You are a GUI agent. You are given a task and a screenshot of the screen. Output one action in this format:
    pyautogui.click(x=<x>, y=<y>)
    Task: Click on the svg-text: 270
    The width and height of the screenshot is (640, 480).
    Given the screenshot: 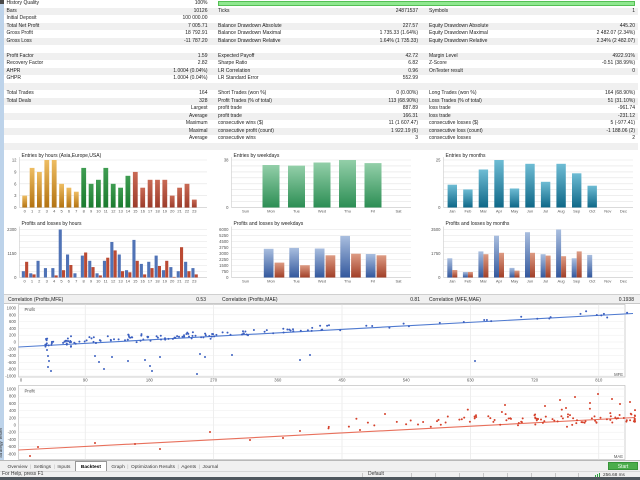 What is the action you would take?
    pyautogui.click(x=214, y=380)
    